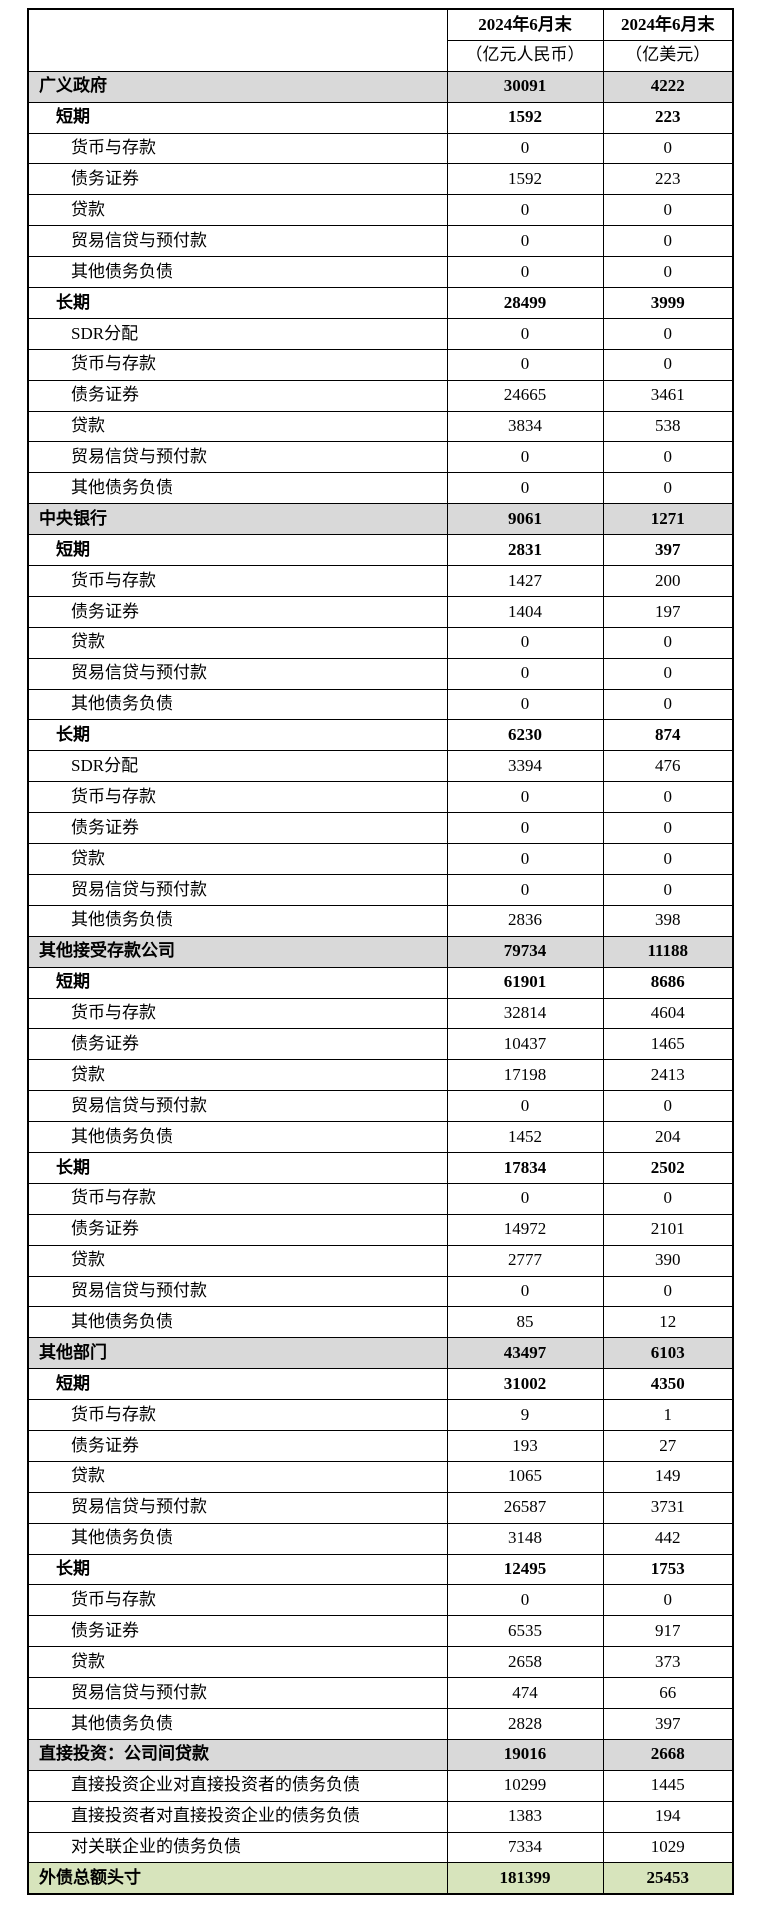  Describe the element at coordinates (525, 1816) in the screenshot. I see `rmb-value: 1383` at that location.